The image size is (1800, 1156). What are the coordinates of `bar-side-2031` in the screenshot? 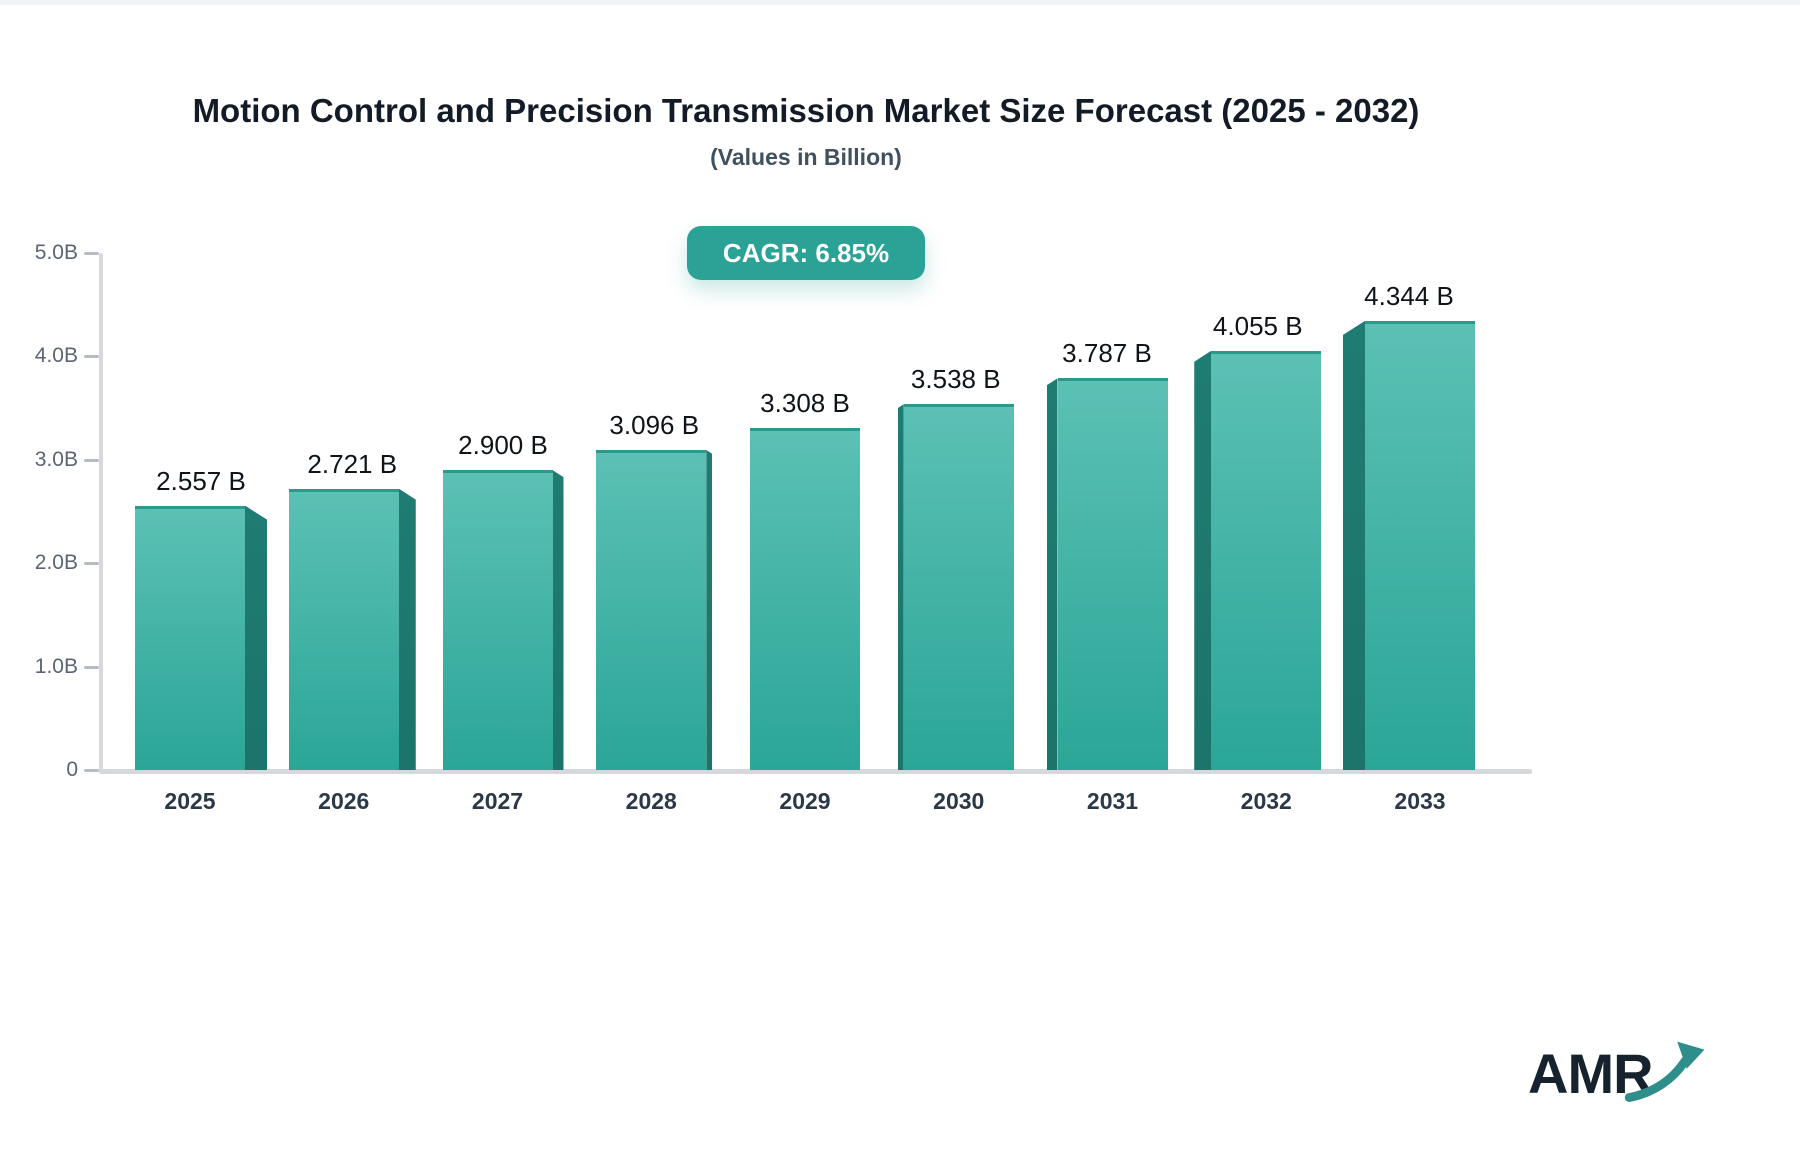 It's located at (1052, 574).